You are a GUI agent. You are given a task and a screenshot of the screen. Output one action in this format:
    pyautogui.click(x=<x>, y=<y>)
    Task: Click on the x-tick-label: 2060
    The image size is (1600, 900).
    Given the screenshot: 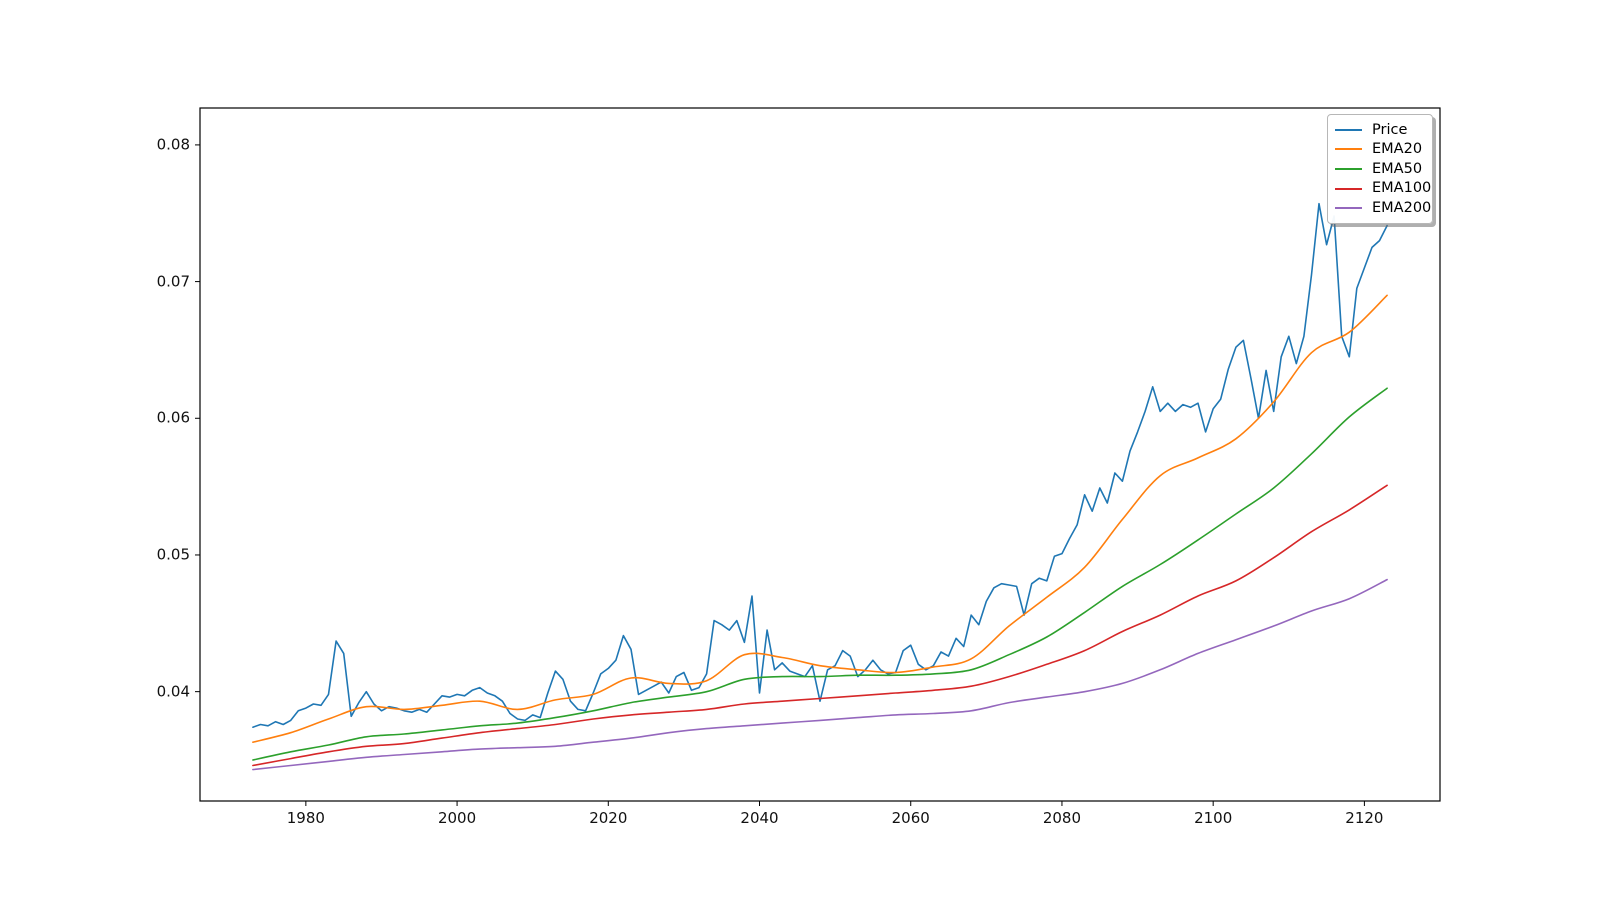 What is the action you would take?
    pyautogui.click(x=910, y=818)
    